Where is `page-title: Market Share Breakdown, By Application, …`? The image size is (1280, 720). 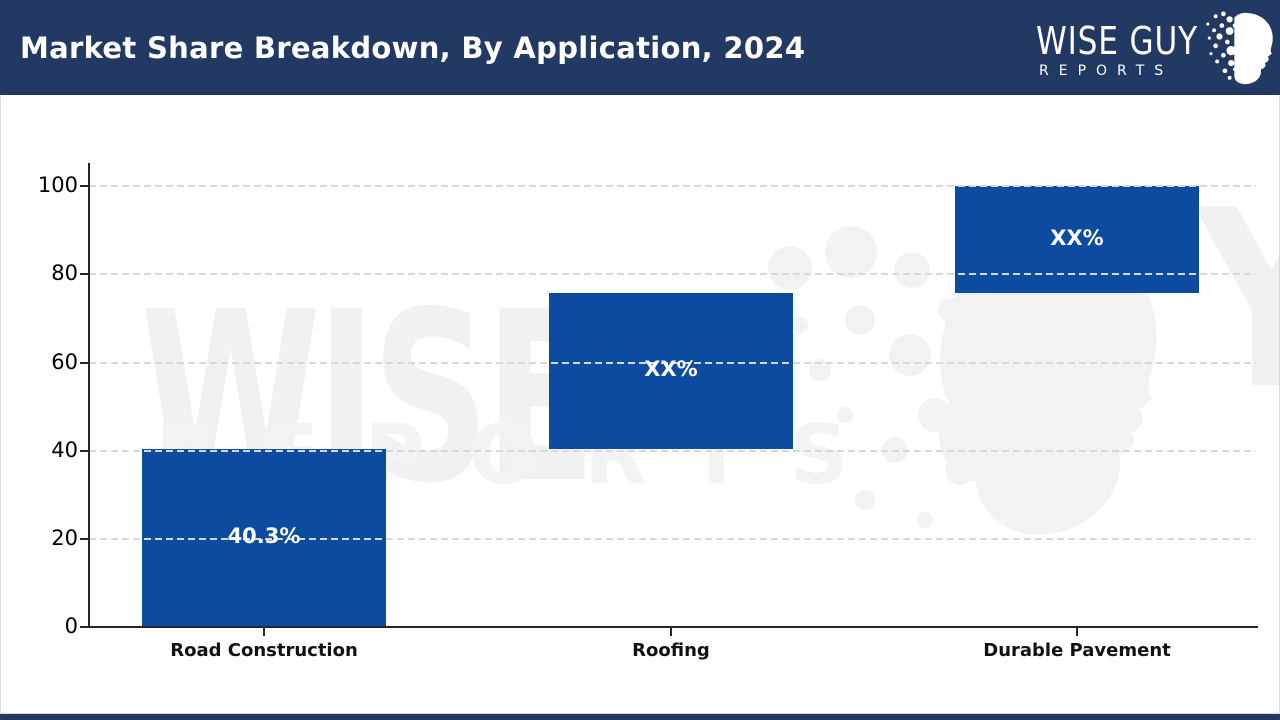
page-title: Market Share Breakdown, By Application, … is located at coordinates (413, 47).